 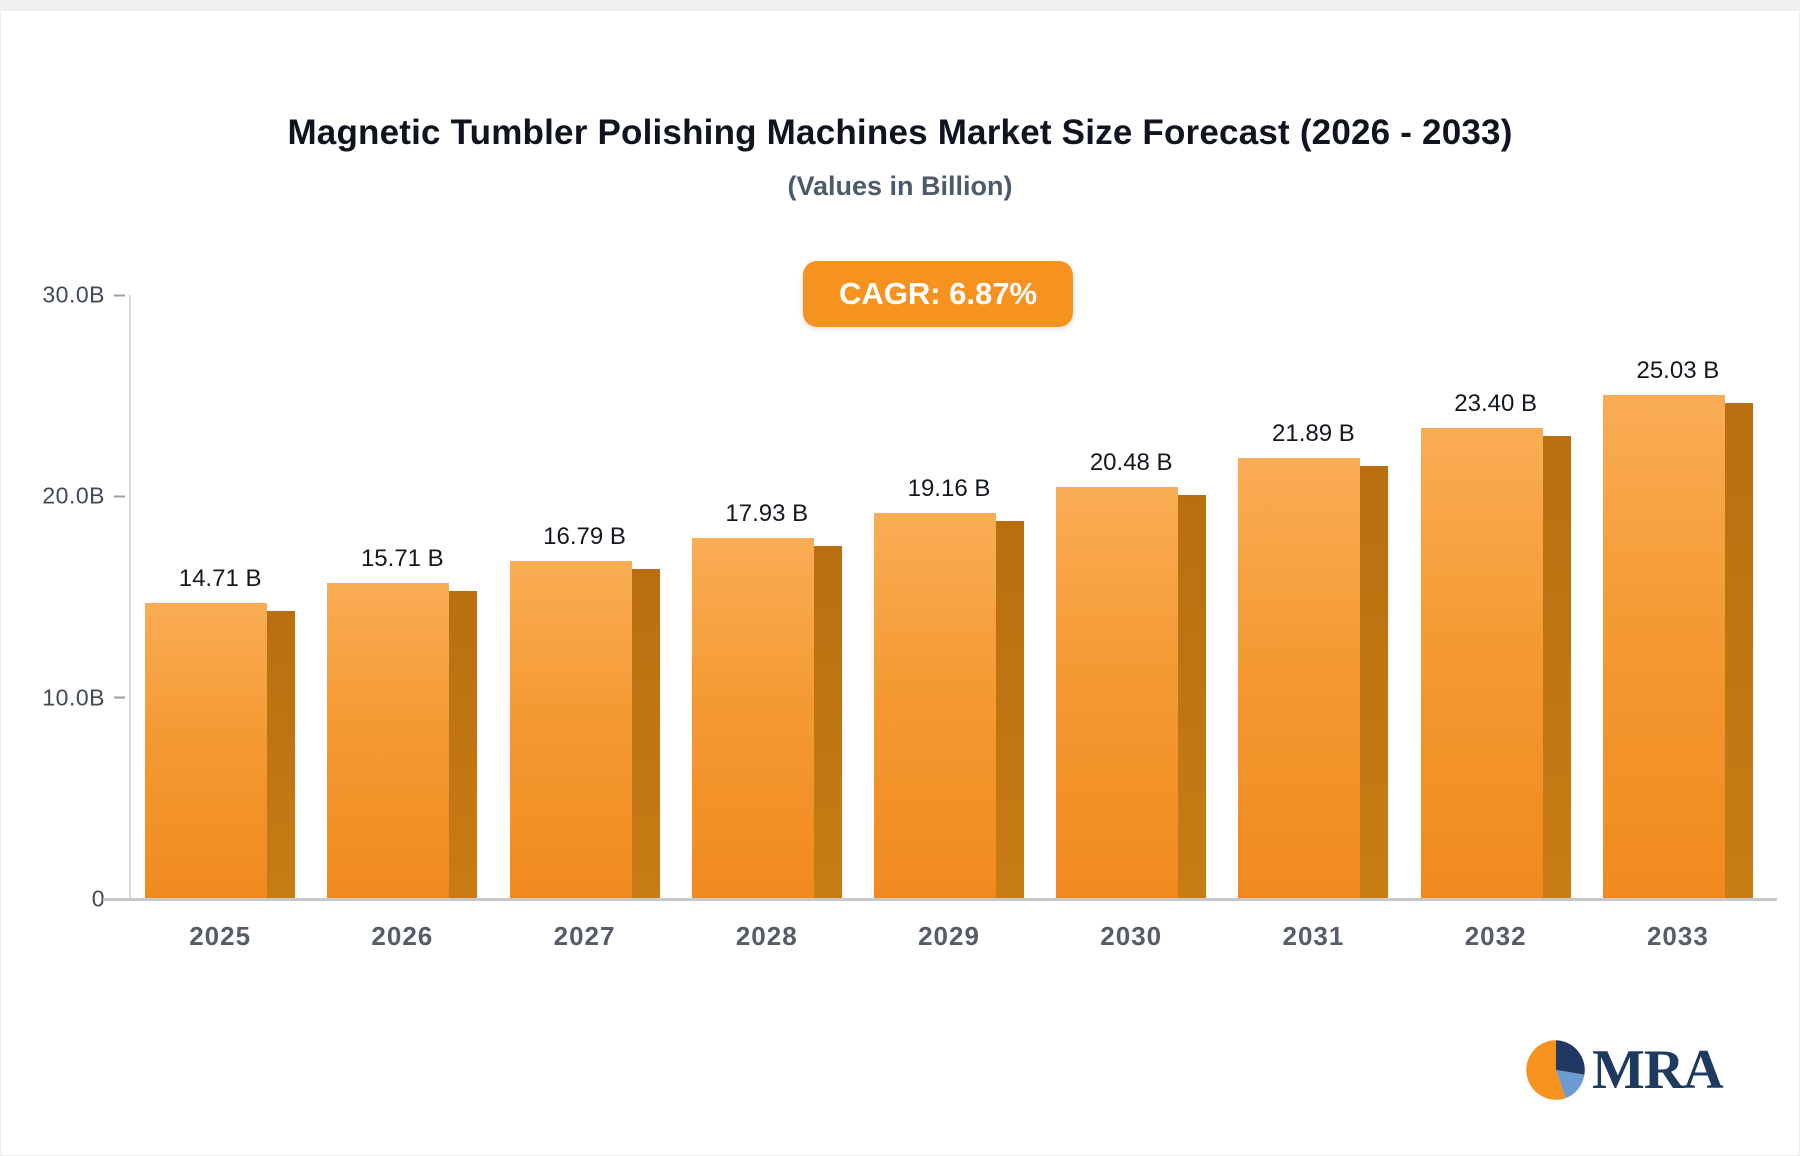 What do you see at coordinates (900, 6) in the screenshot?
I see `top-border-strip` at bounding box center [900, 6].